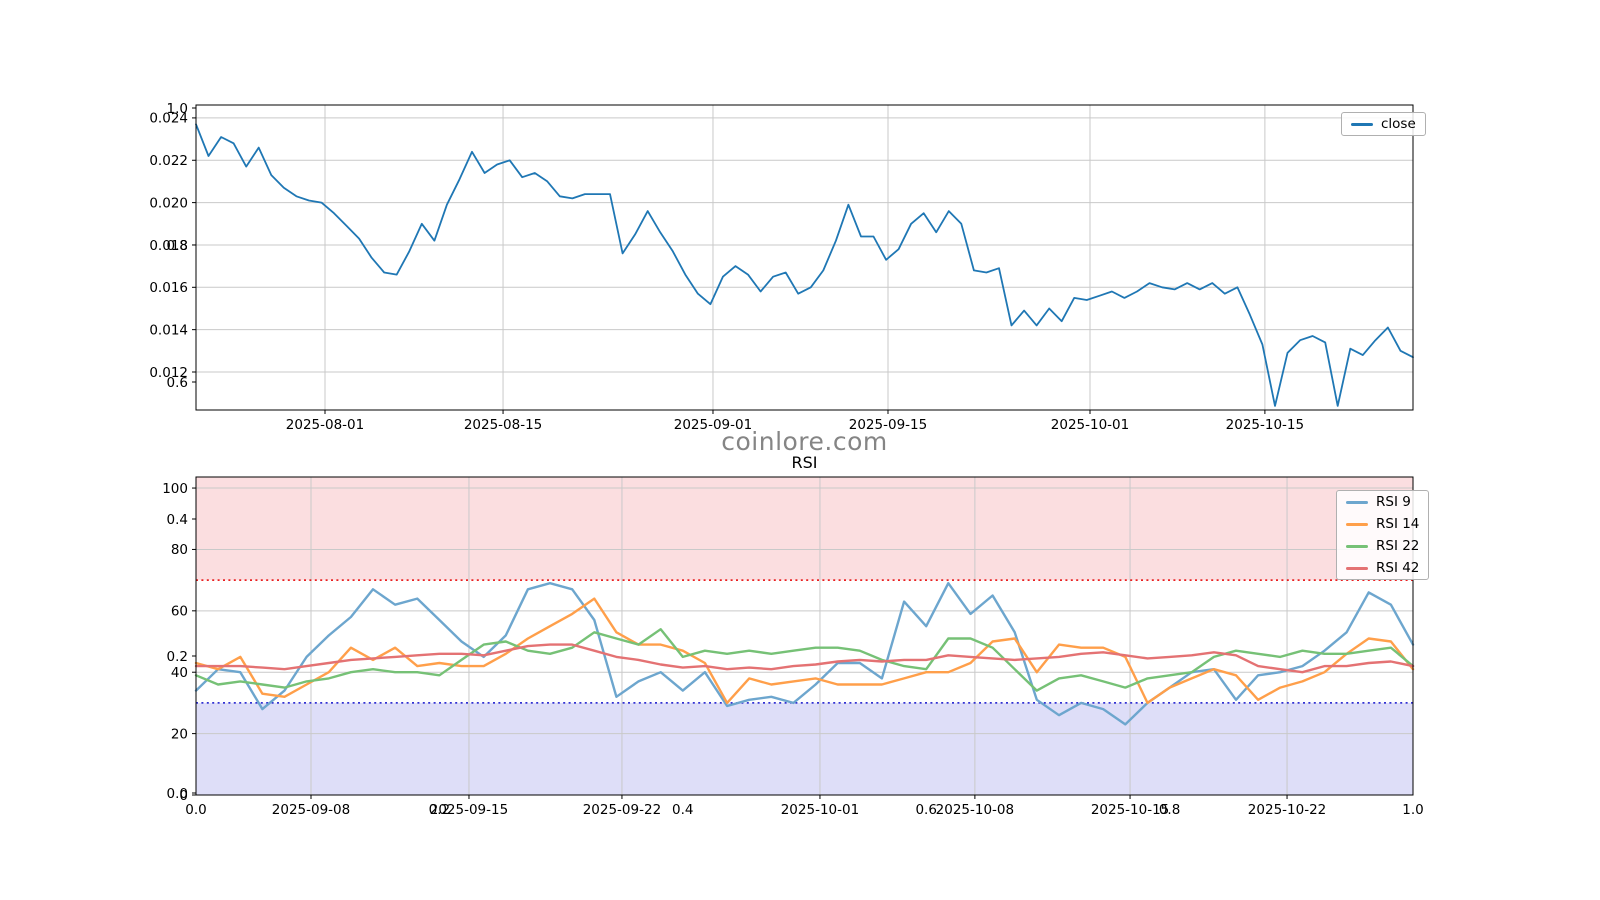 This screenshot has width=1600, height=900. I want to click on legend-label-rsi-9: RSI 9, so click(1393, 502).